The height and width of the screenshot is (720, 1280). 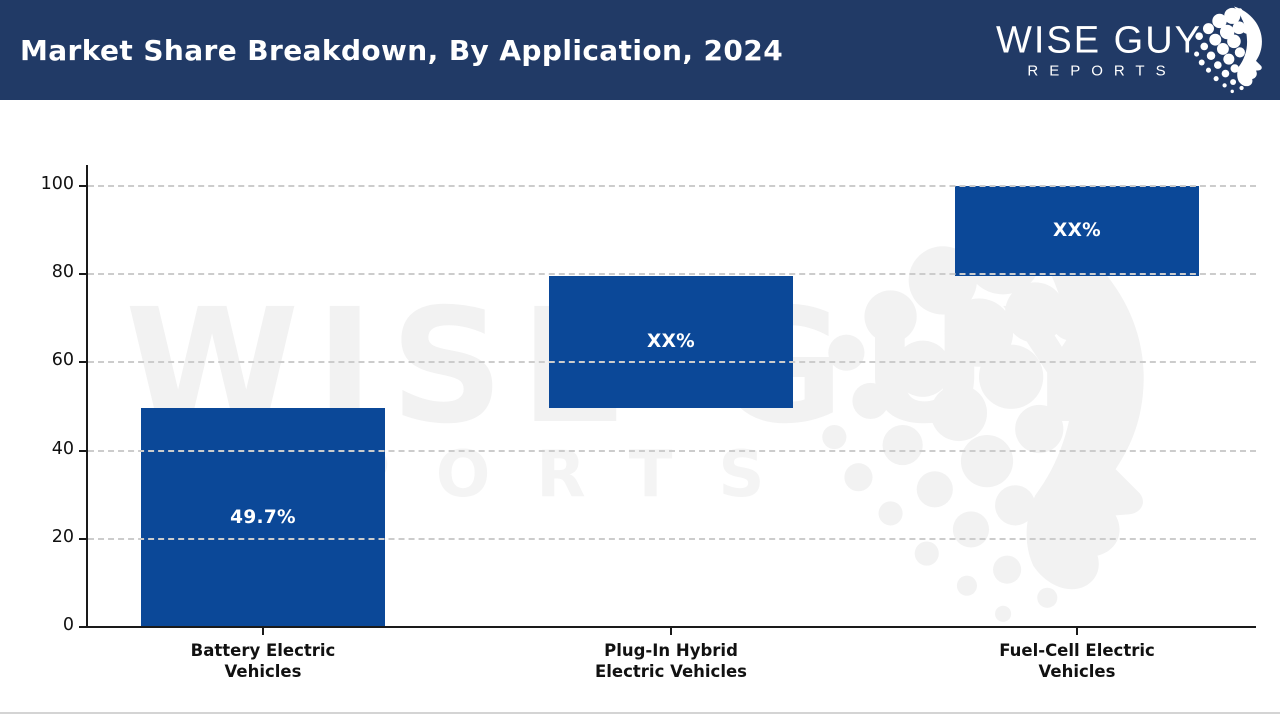 I want to click on x-axis-label-line: Electric Vehicles, so click(x=670, y=671).